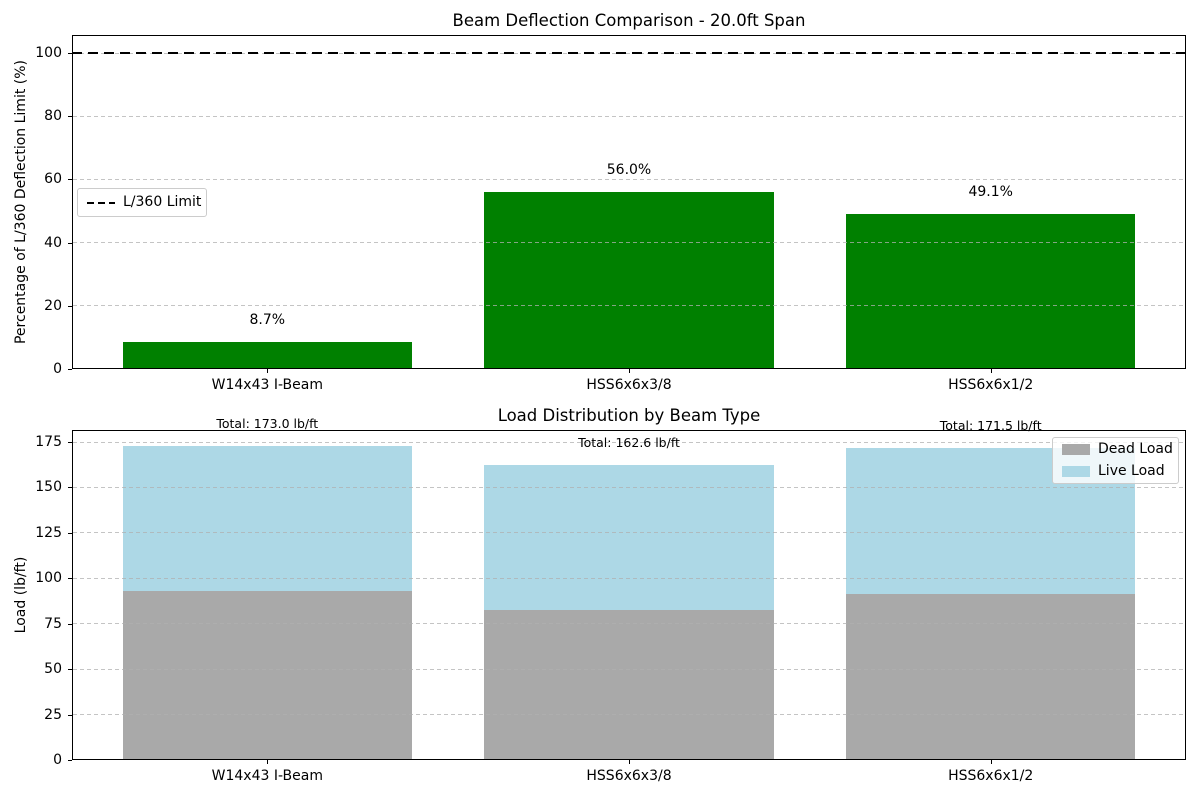 The height and width of the screenshot is (800, 1200). What do you see at coordinates (53, 242) in the screenshot?
I see `y-tick-label-40: 40` at bounding box center [53, 242].